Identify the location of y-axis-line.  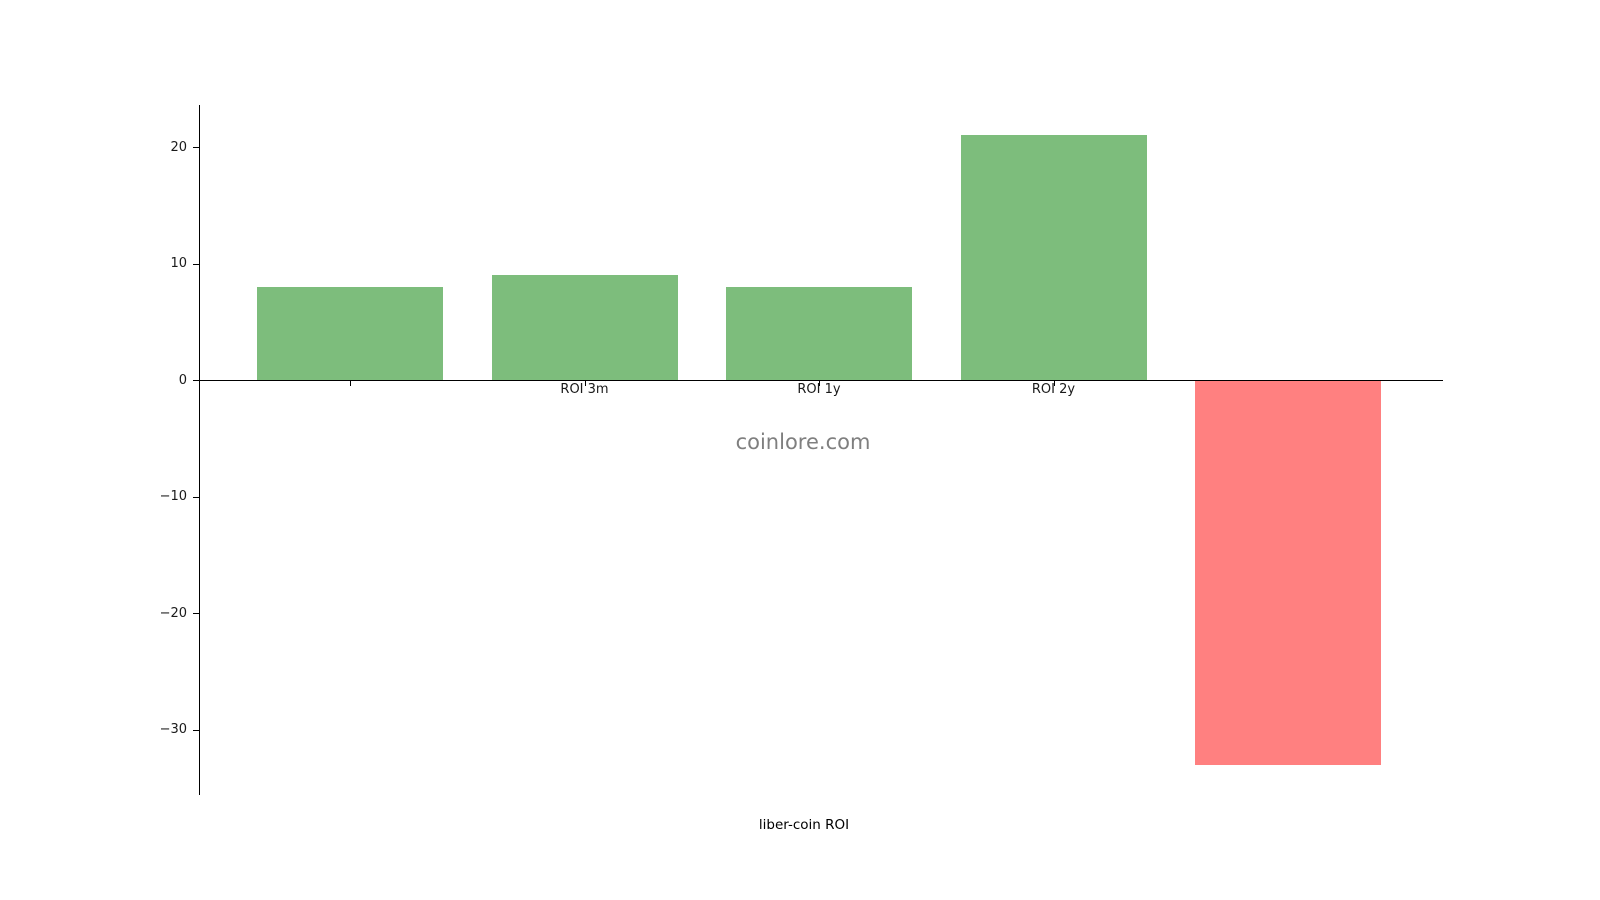
(199, 450).